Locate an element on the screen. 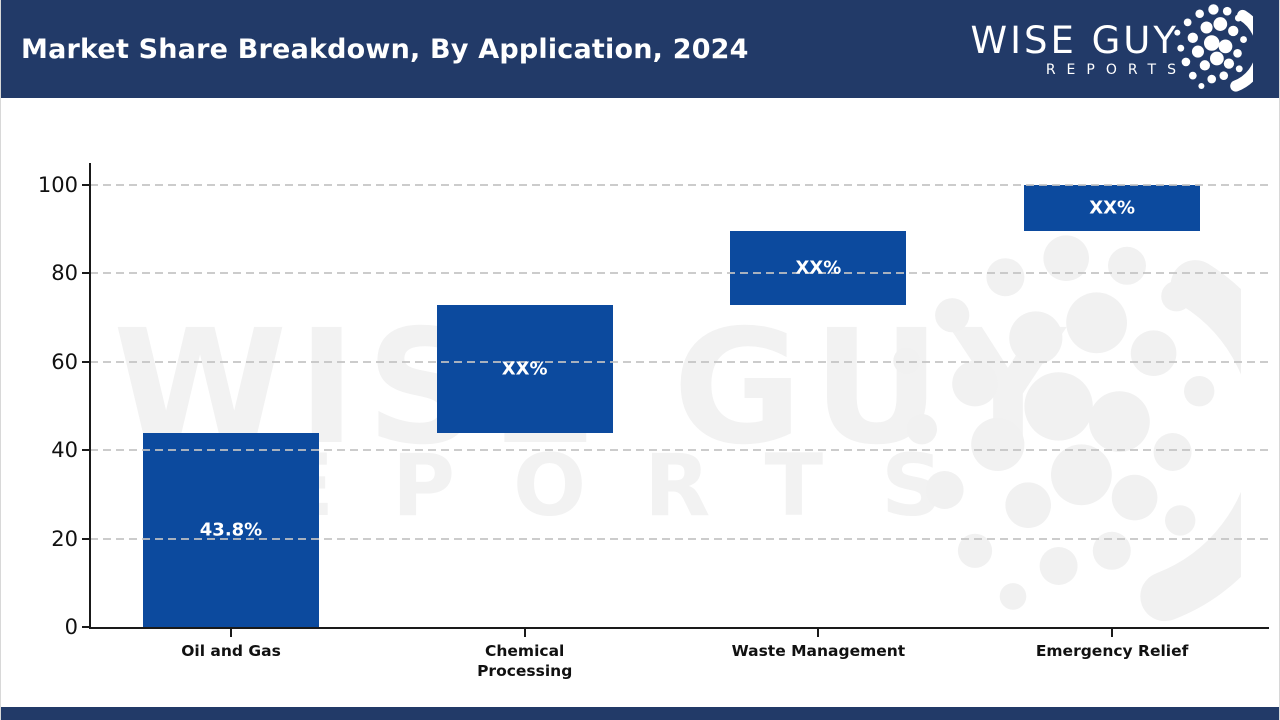 This screenshot has height=720, width=1280. bar-waste-management is located at coordinates (818, 268).